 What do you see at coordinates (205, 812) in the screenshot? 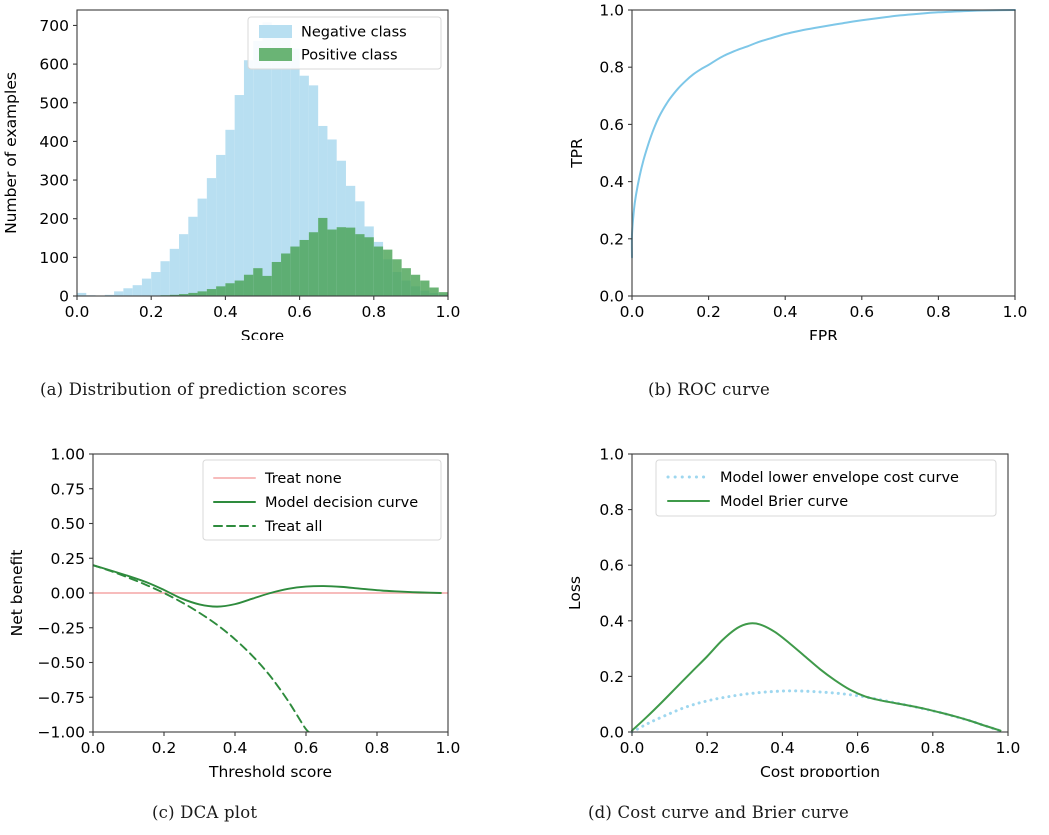
I see `caption-c: (c) DCA plot` at bounding box center [205, 812].